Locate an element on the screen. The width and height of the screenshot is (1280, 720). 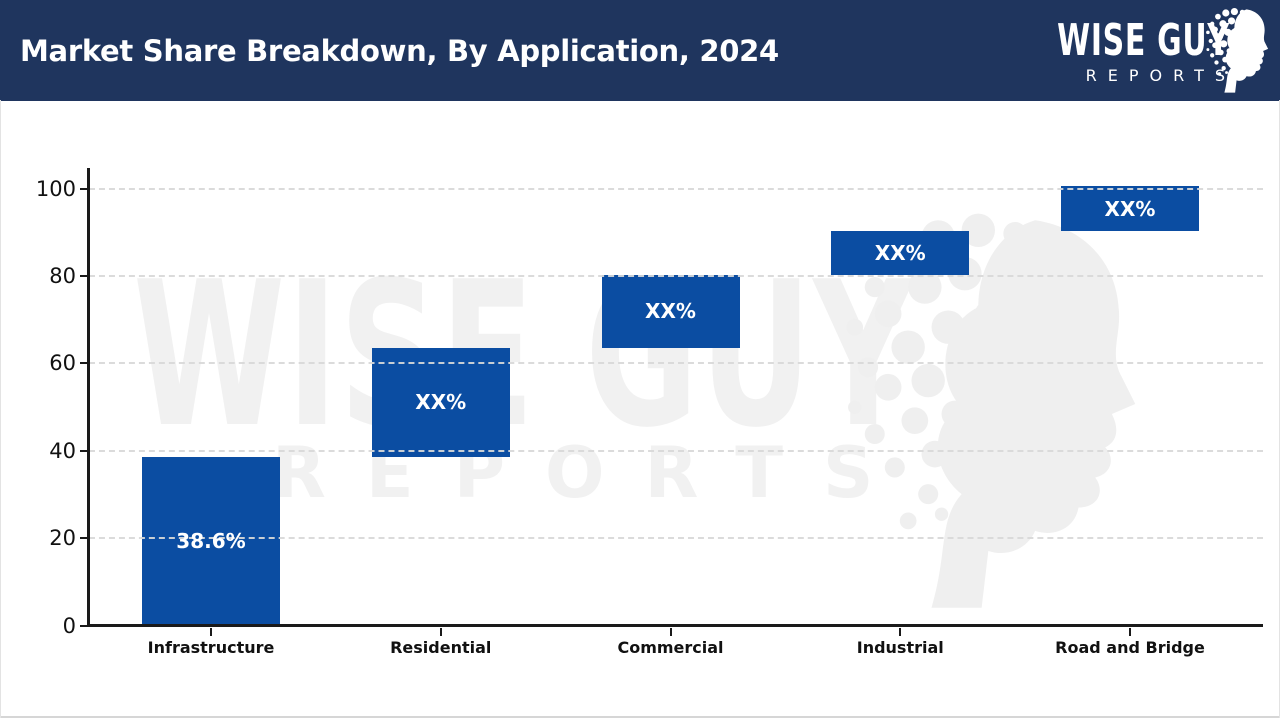
x-category-label: Industrial is located at coordinates (900, 647).